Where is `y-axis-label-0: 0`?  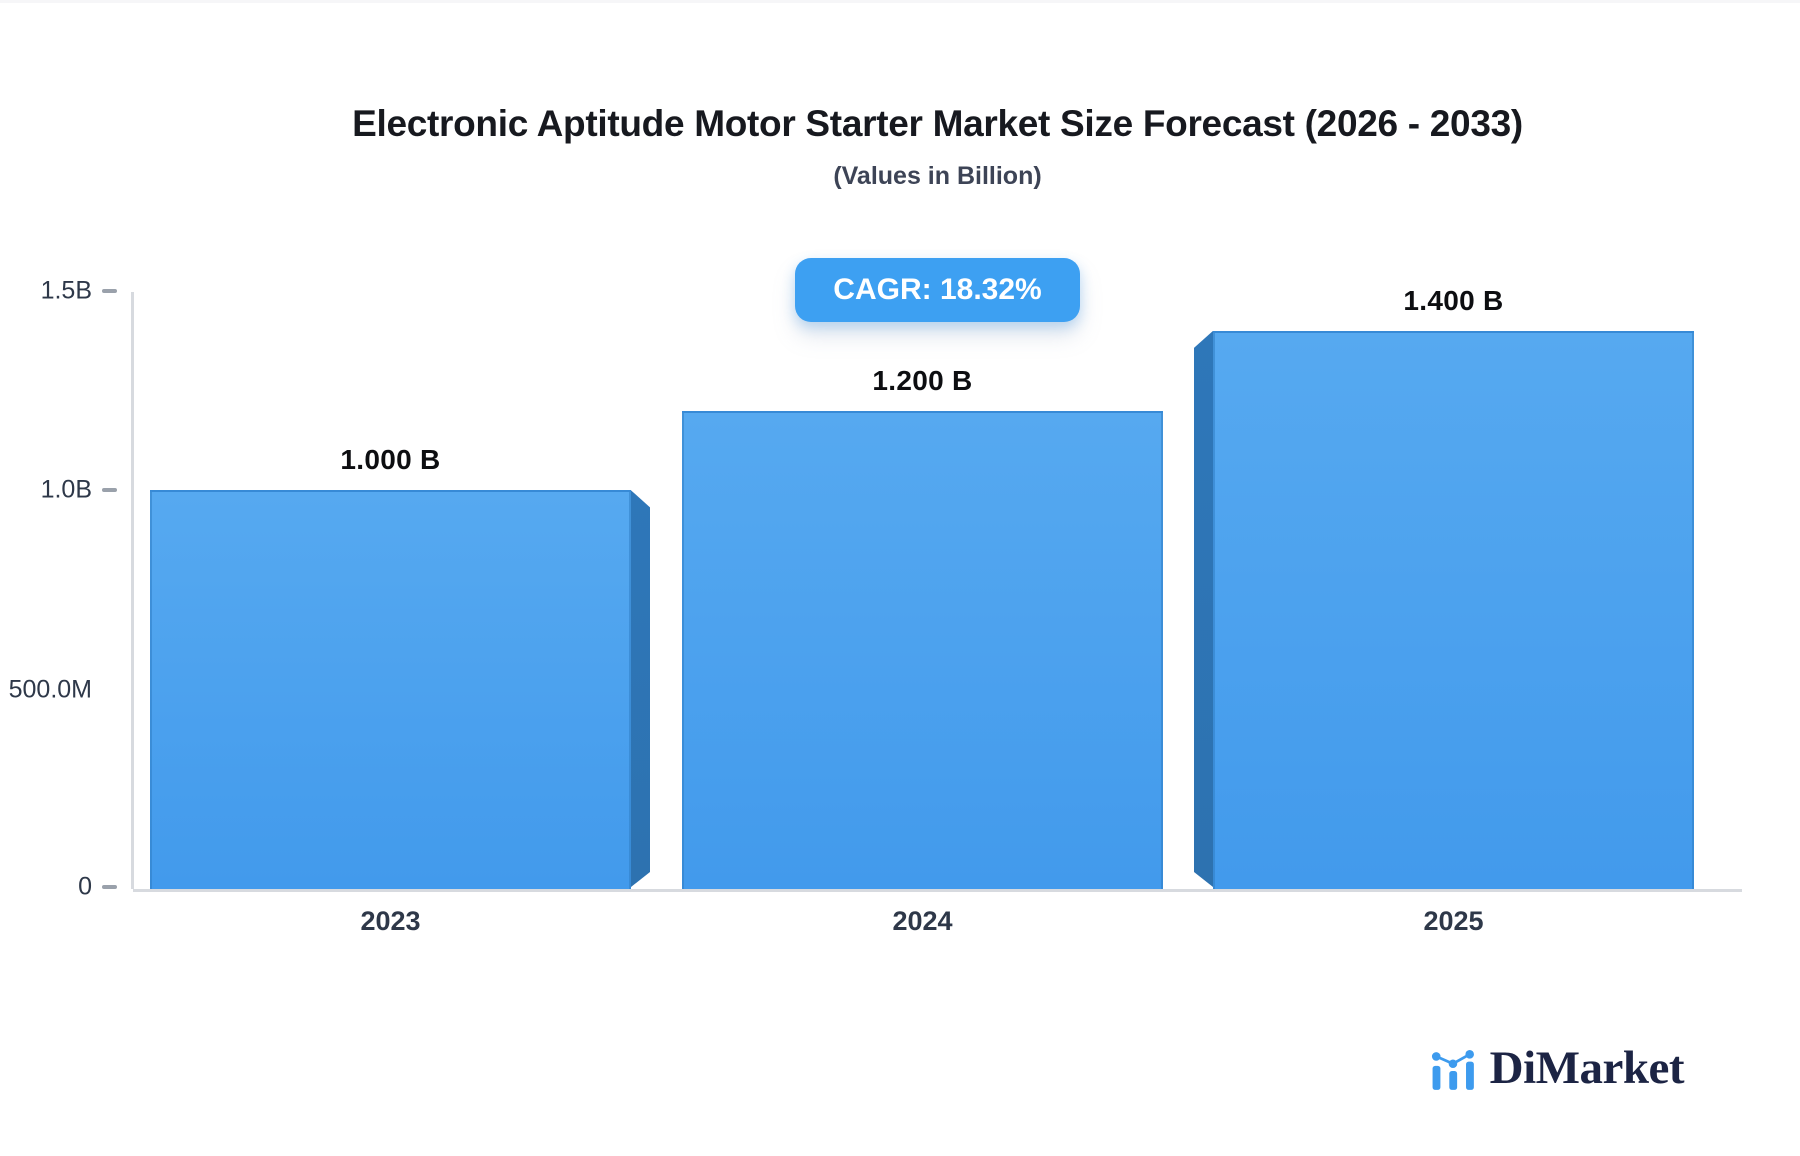 y-axis-label-0: 0 is located at coordinates (85, 886).